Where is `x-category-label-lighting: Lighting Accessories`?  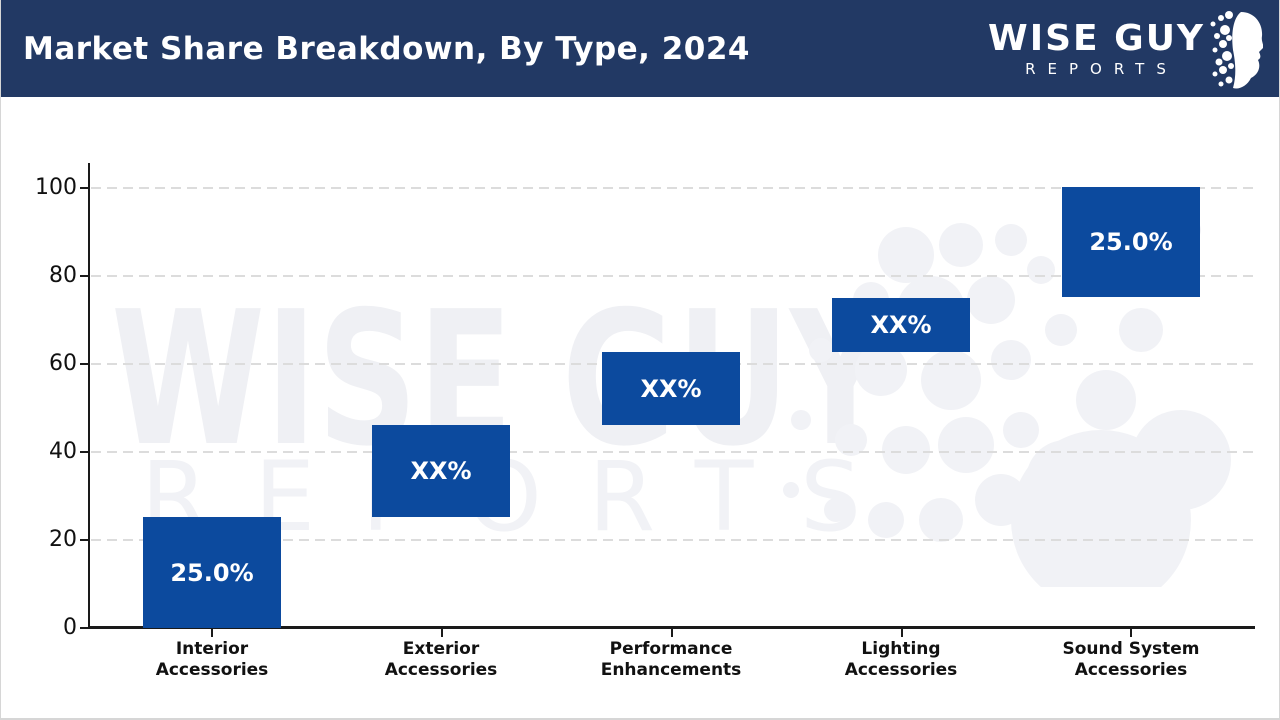 x-category-label-lighting: Lighting Accessories is located at coordinates (901, 660).